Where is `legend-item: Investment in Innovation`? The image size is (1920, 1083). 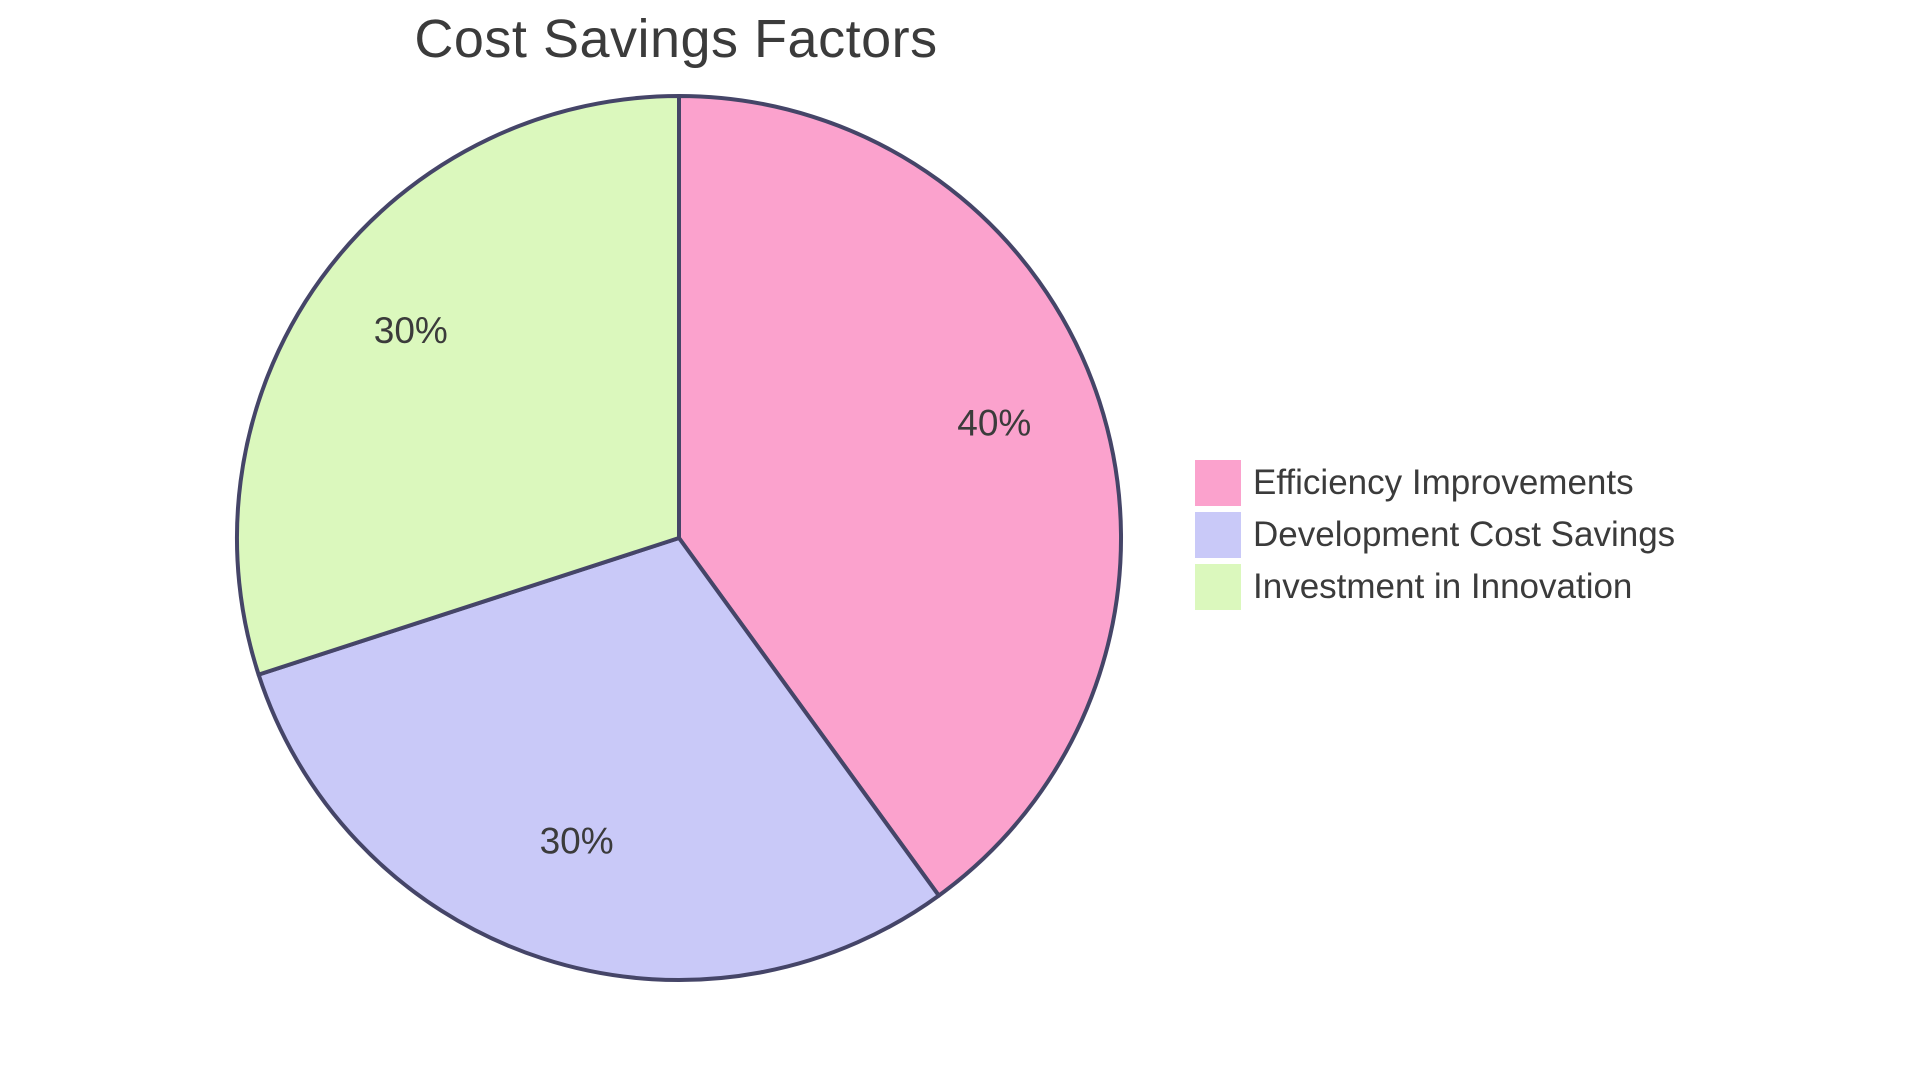 legend-item: Investment in Innovation is located at coordinates (1435, 587).